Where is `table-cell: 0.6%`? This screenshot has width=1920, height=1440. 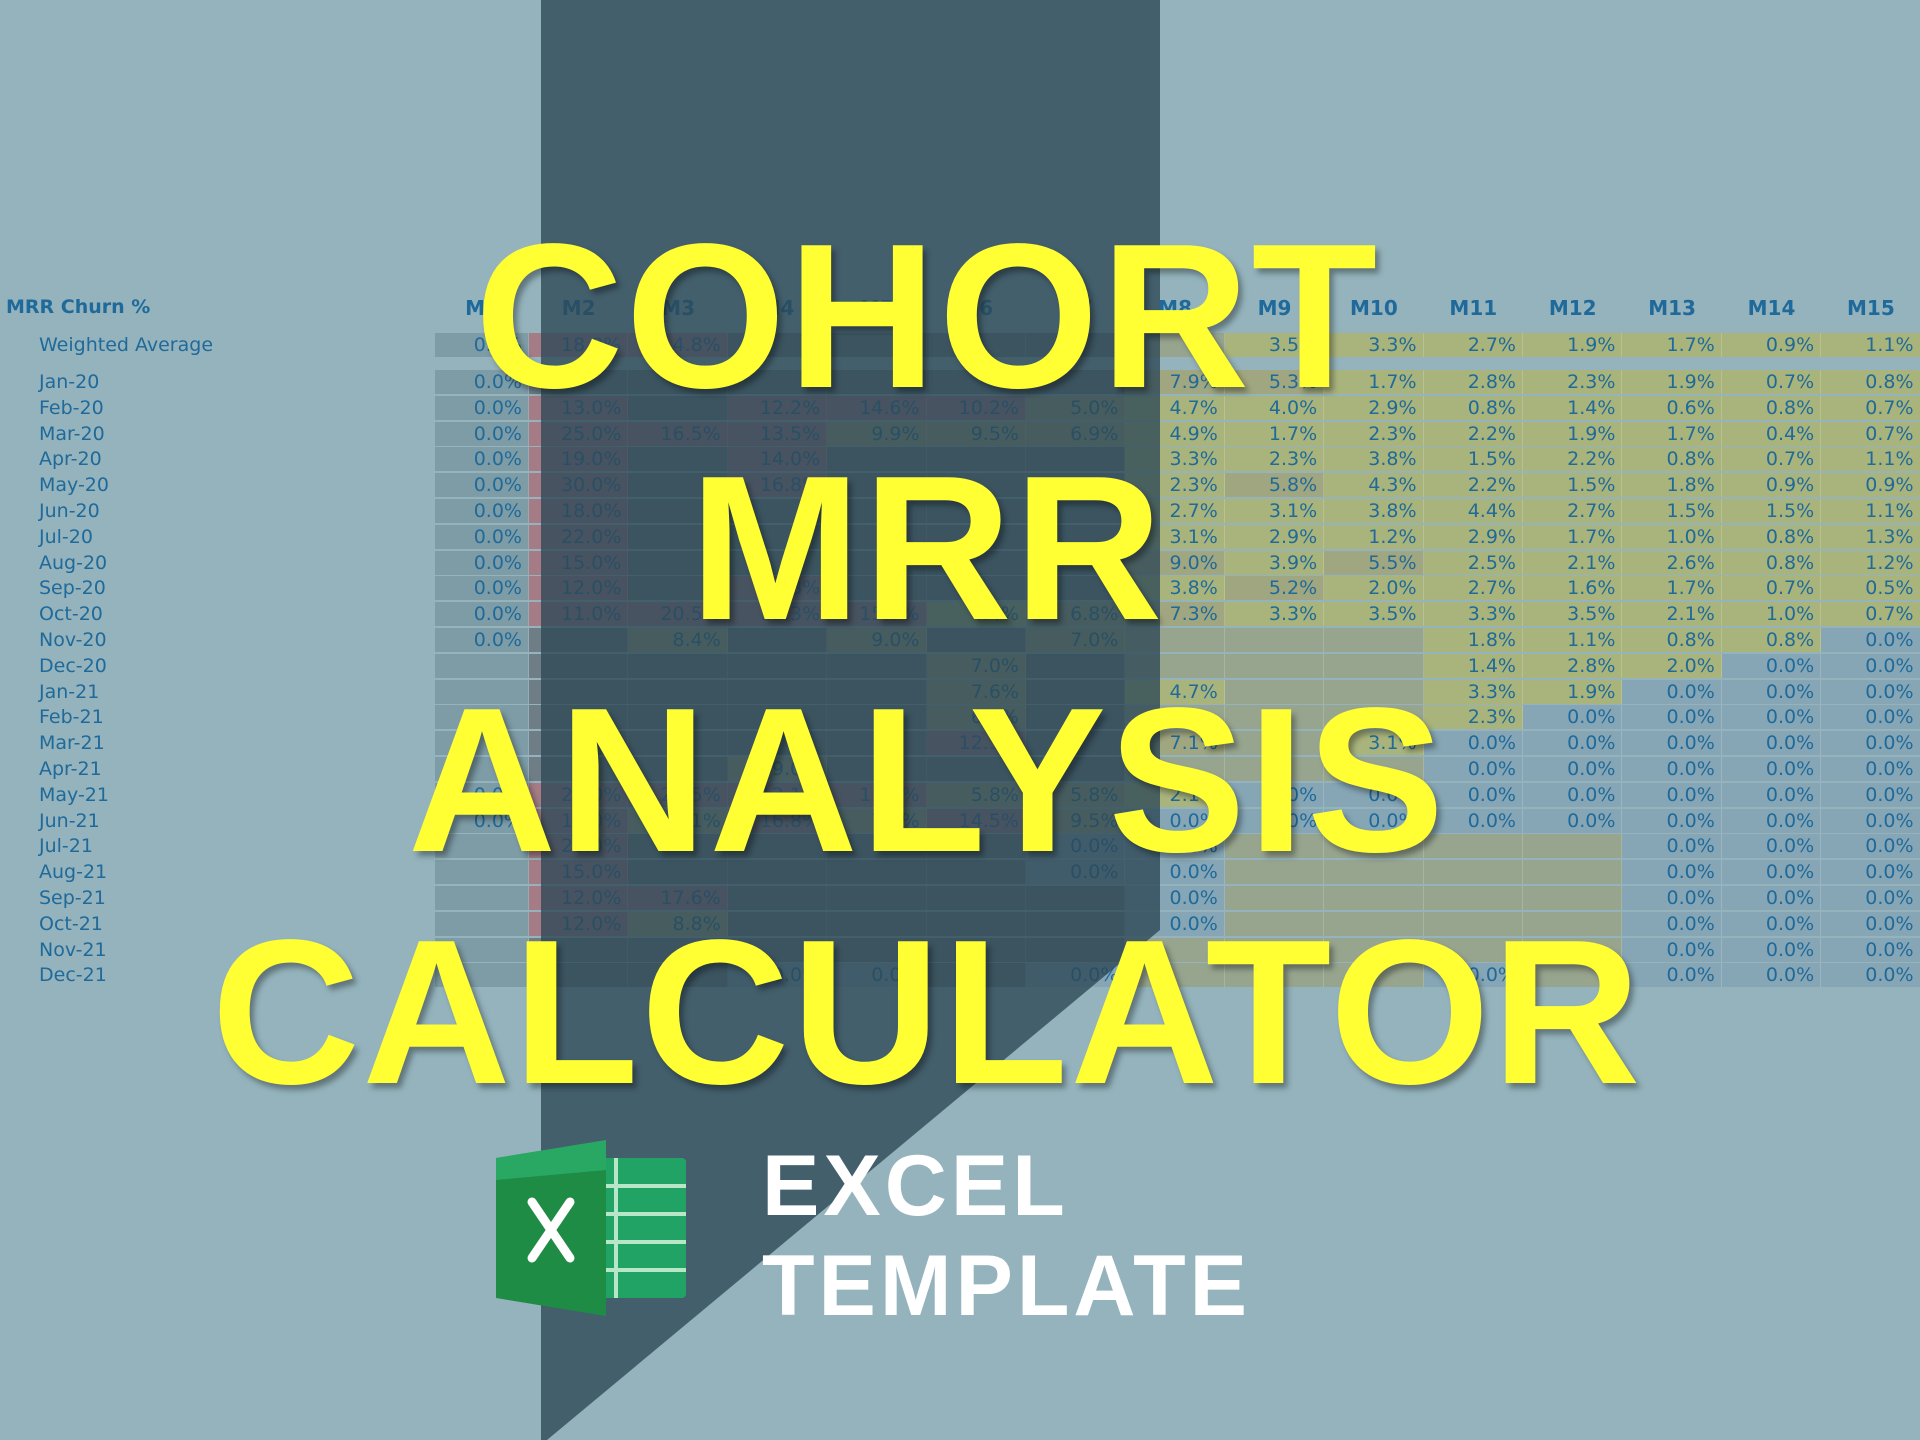
table-cell: 0.6% is located at coordinates (1672, 407).